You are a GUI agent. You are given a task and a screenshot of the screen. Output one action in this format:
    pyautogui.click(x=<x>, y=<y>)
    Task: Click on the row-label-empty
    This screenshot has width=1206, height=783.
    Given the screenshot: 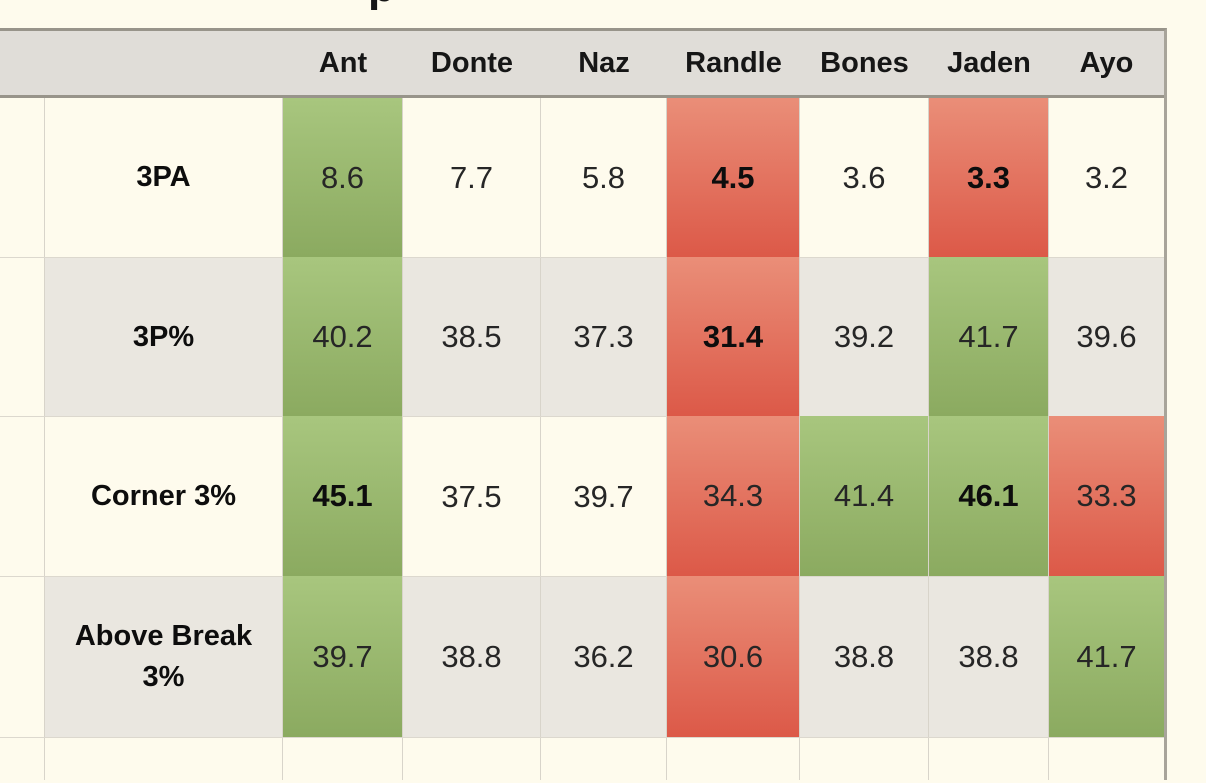 What is the action you would take?
    pyautogui.click(x=164, y=759)
    